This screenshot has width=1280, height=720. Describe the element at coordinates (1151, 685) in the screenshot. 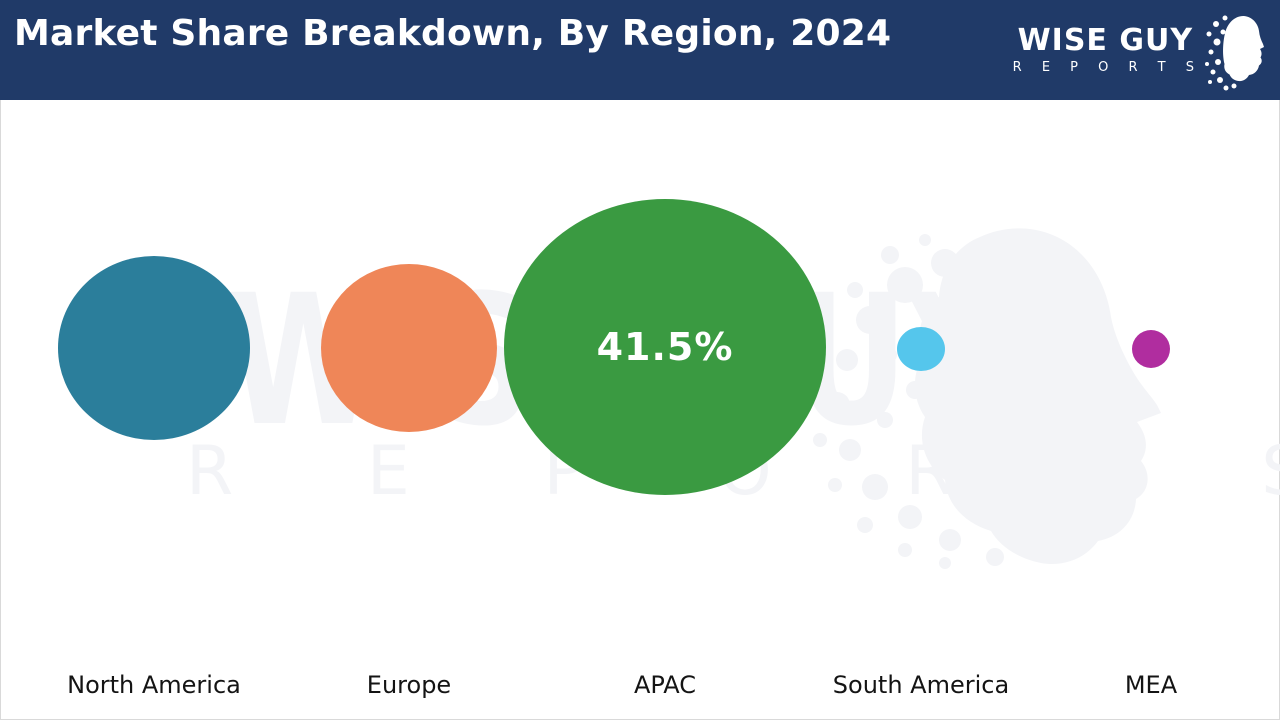

I see `category-label-mea: MEA` at that location.